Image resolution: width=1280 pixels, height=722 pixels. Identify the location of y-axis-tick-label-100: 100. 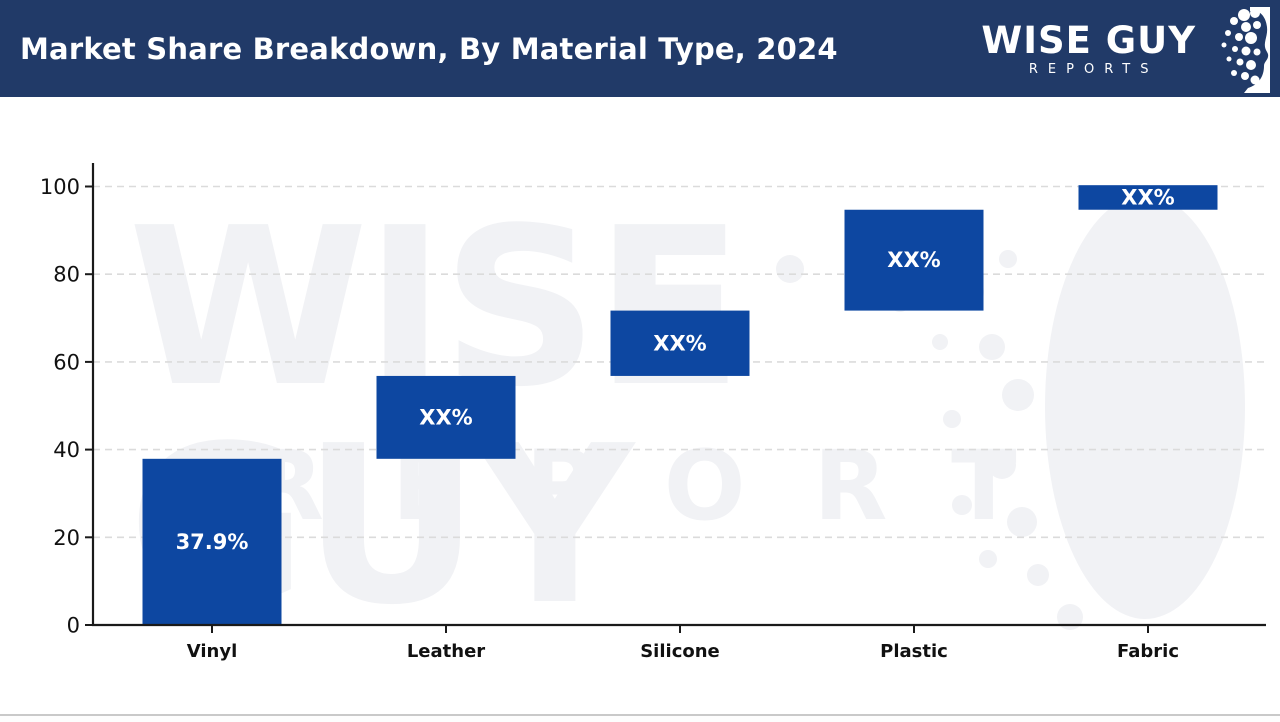
(60, 187).